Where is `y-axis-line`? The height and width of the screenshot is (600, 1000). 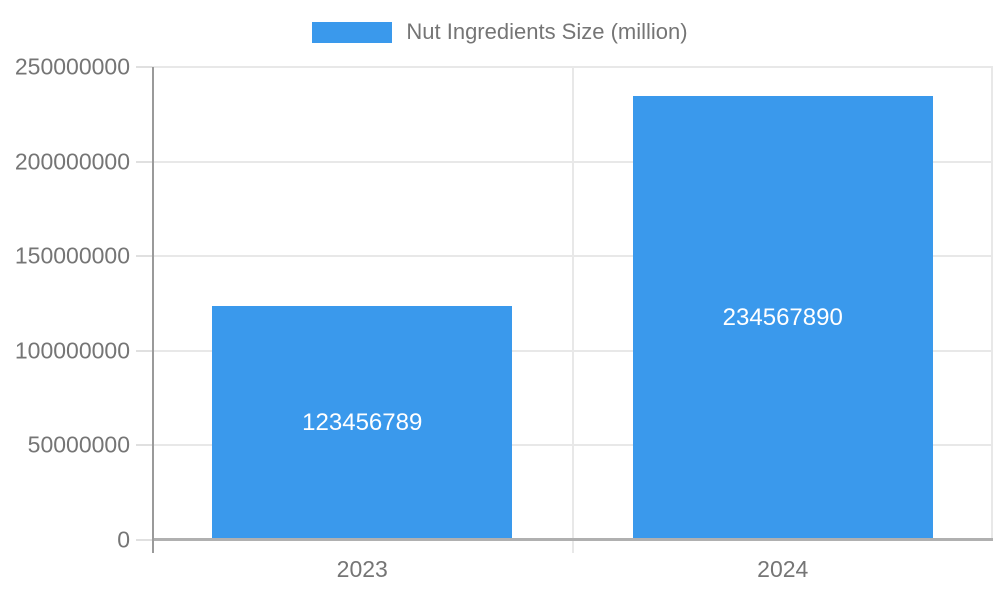 y-axis-line is located at coordinates (153, 310).